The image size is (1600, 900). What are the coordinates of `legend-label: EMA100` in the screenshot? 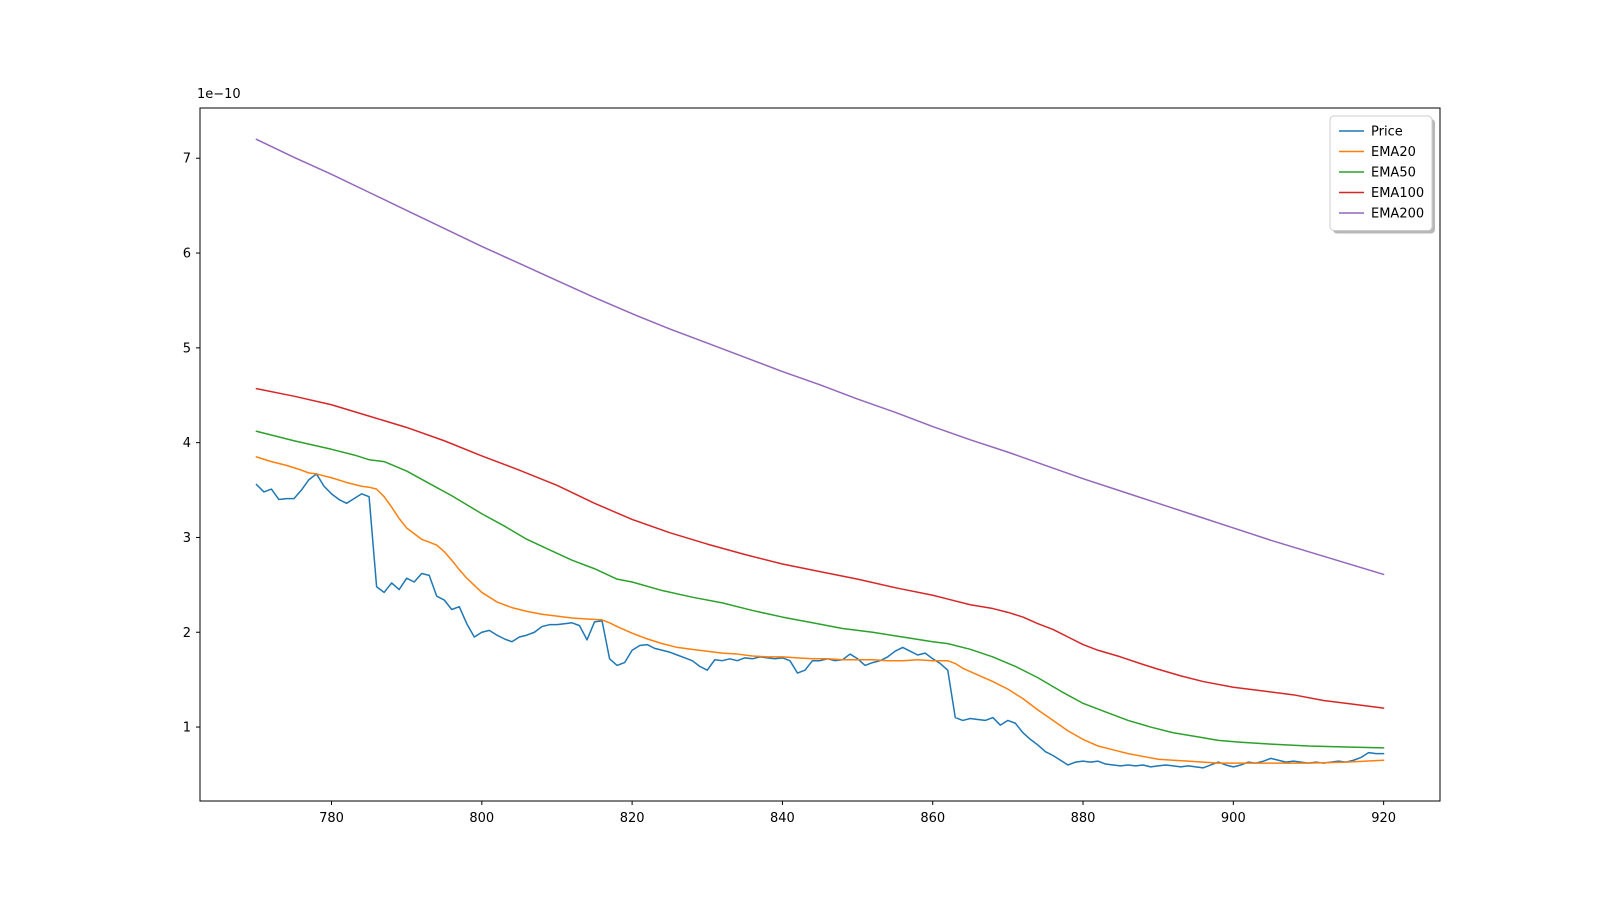 It's located at (1397, 193).